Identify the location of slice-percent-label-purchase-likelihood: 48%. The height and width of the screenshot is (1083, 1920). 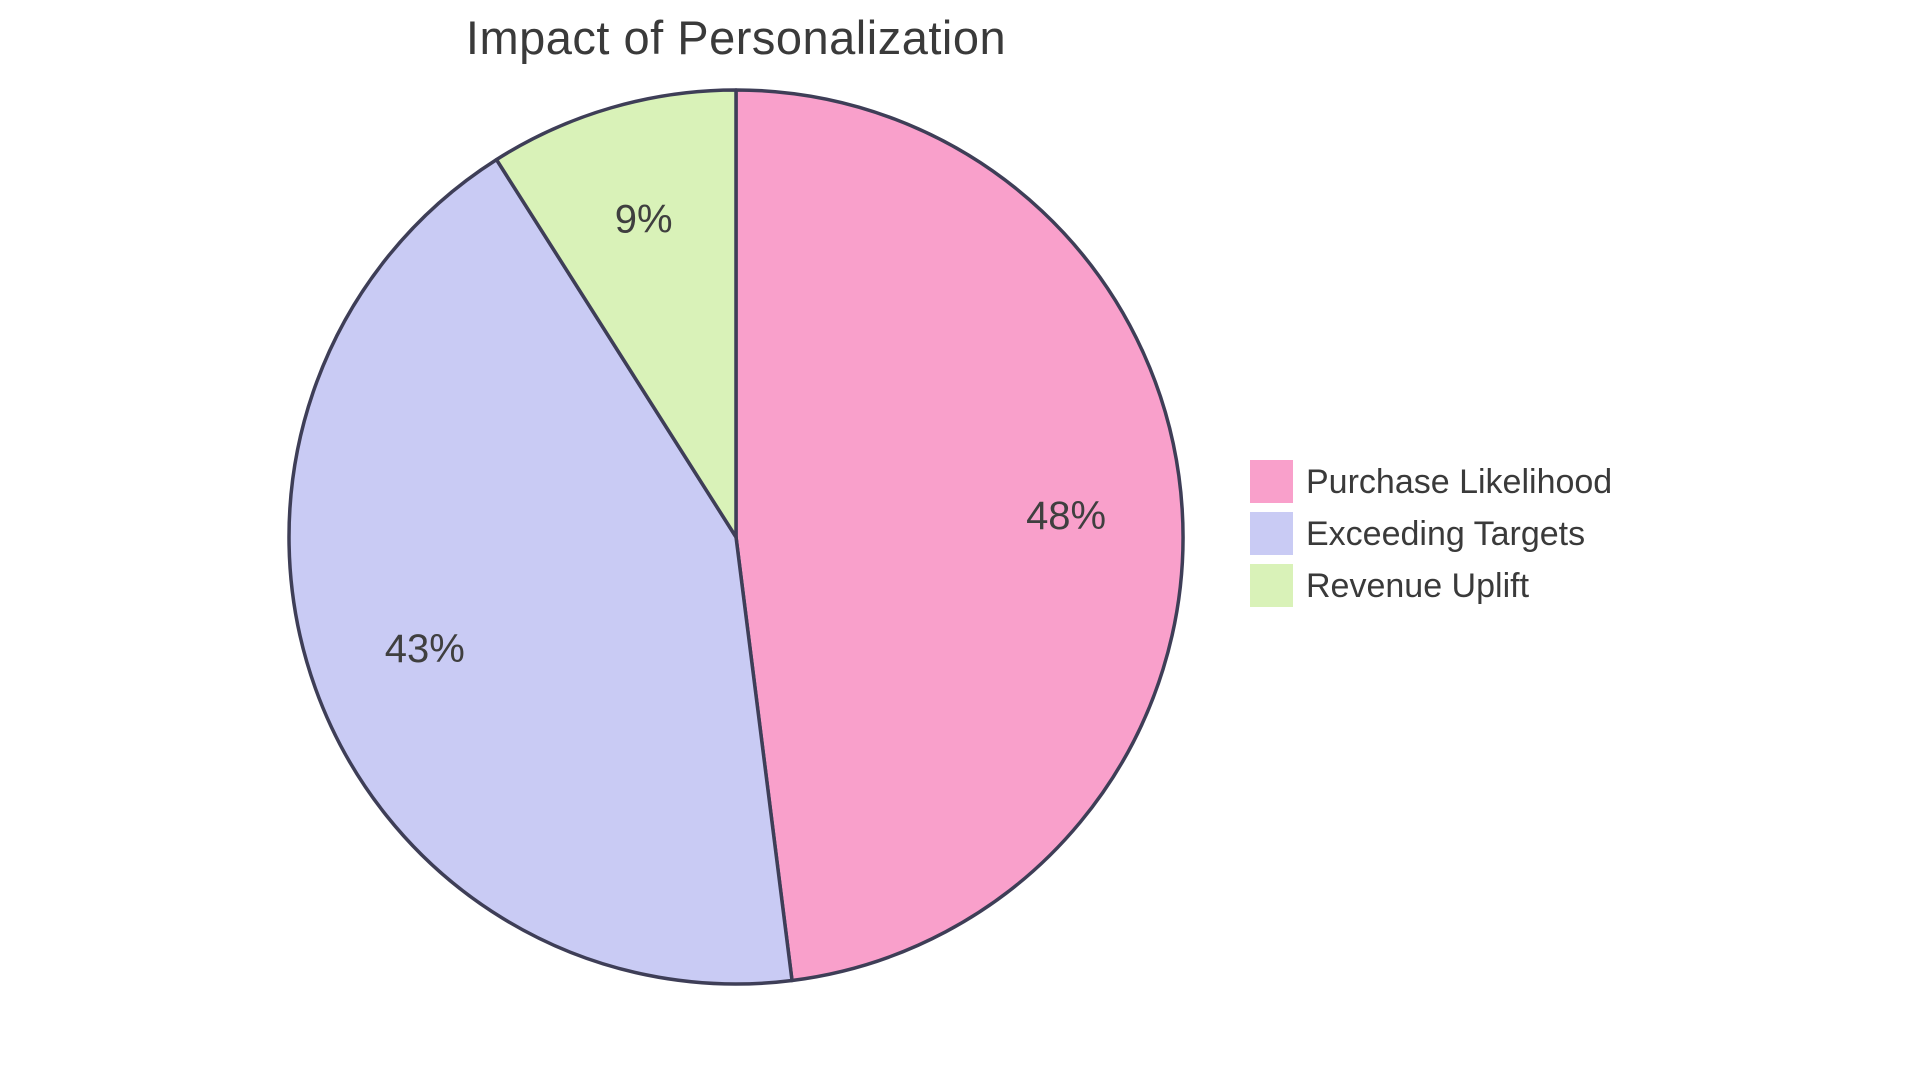
(1066, 516).